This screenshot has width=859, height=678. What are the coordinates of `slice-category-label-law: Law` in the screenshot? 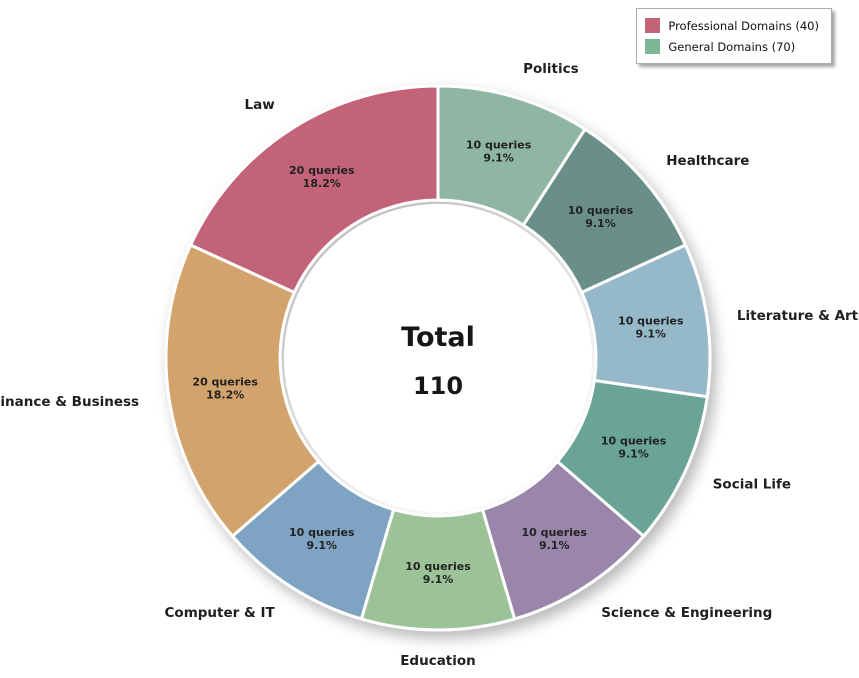 It's located at (260, 105).